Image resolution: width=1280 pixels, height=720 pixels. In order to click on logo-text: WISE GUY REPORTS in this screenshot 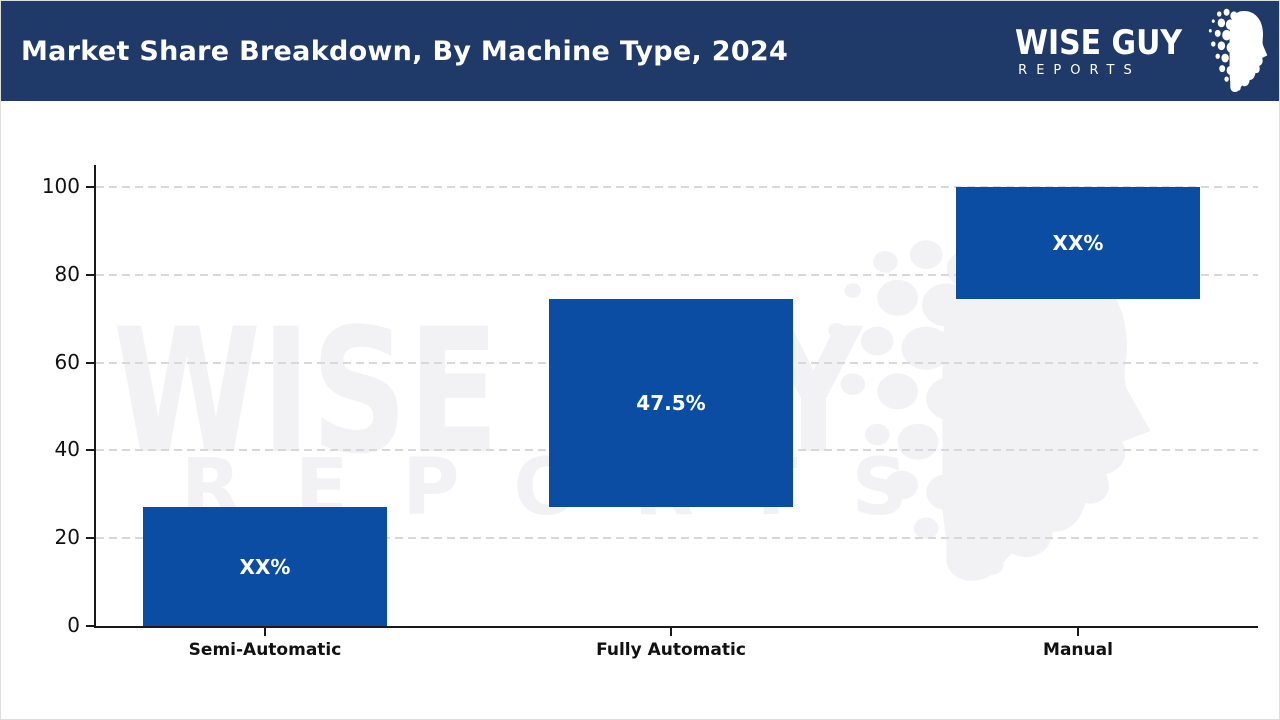, I will do `click(1110, 51)`.